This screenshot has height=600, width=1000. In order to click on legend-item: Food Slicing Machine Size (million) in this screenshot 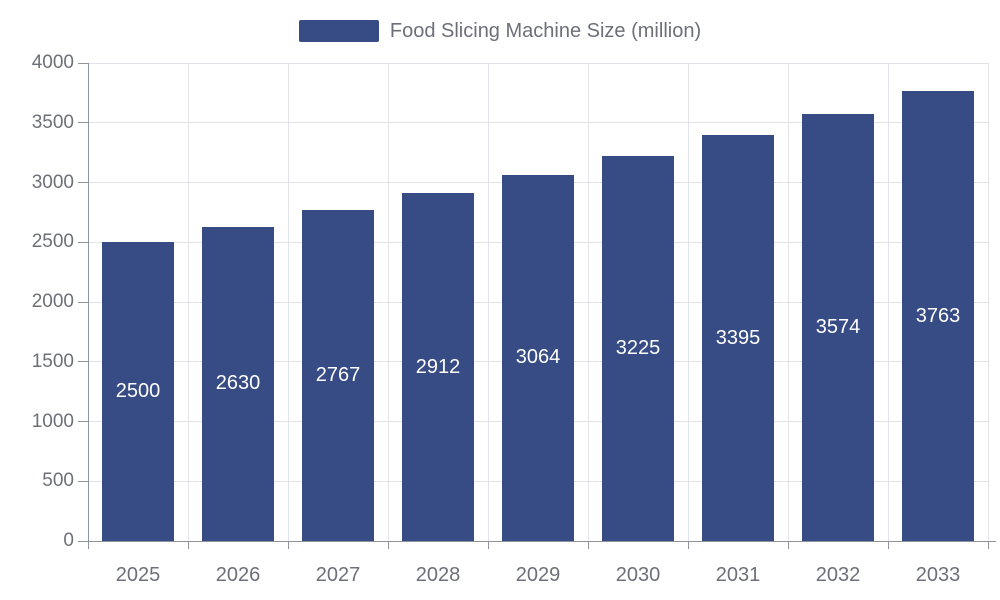, I will do `click(500, 31)`.